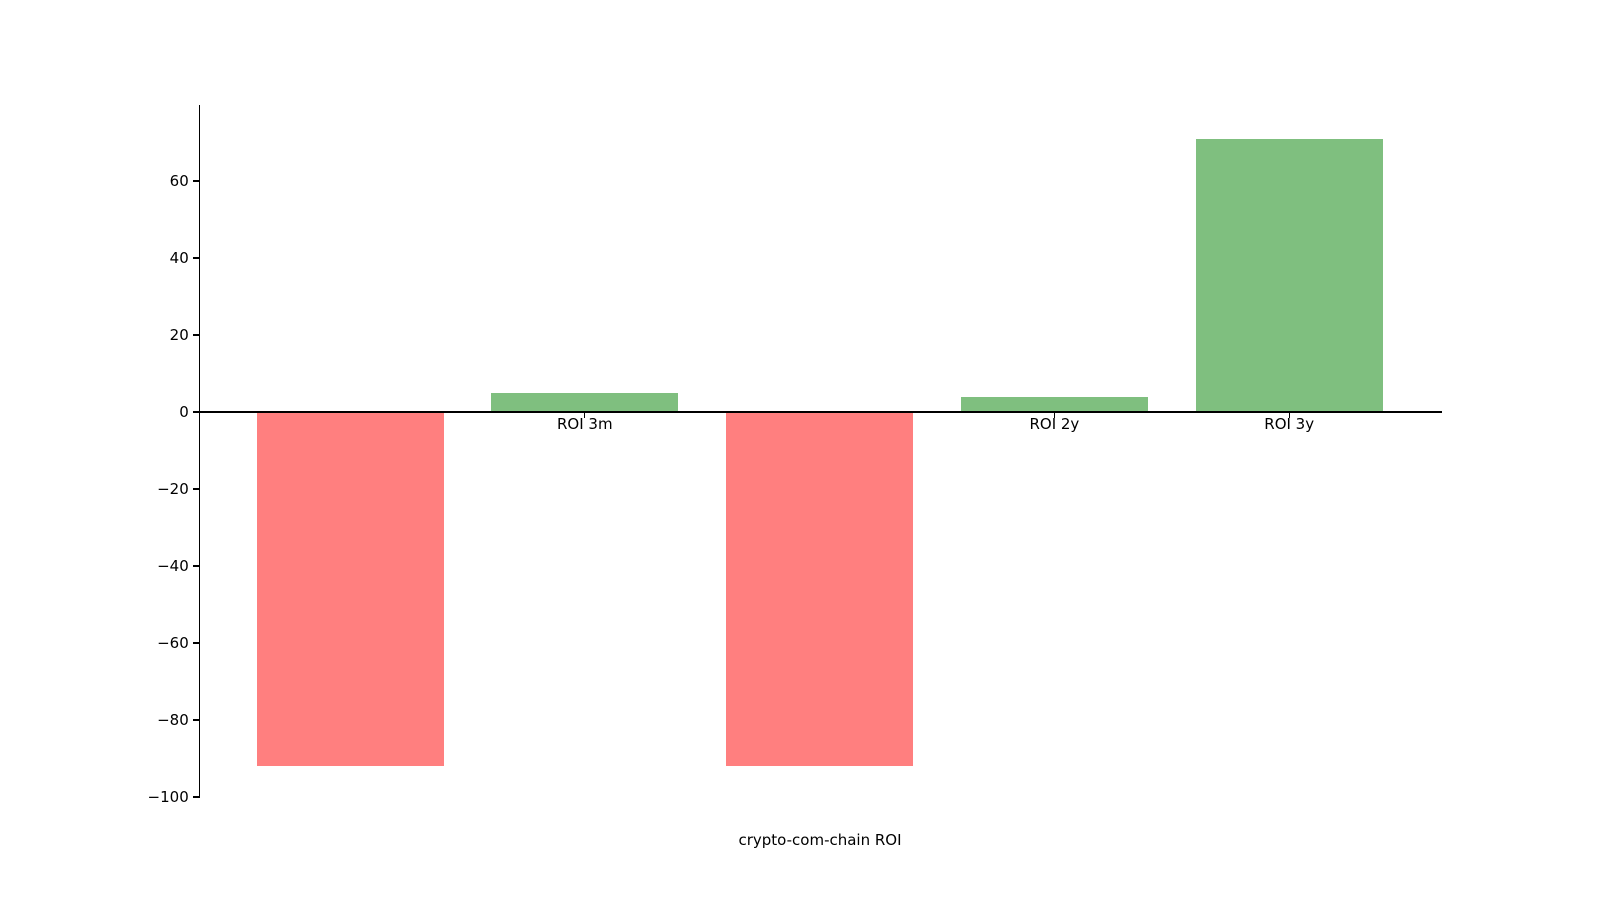 The width and height of the screenshot is (1600, 900). Describe the element at coordinates (179, 258) in the screenshot. I see `y-tick-label: 40` at that location.